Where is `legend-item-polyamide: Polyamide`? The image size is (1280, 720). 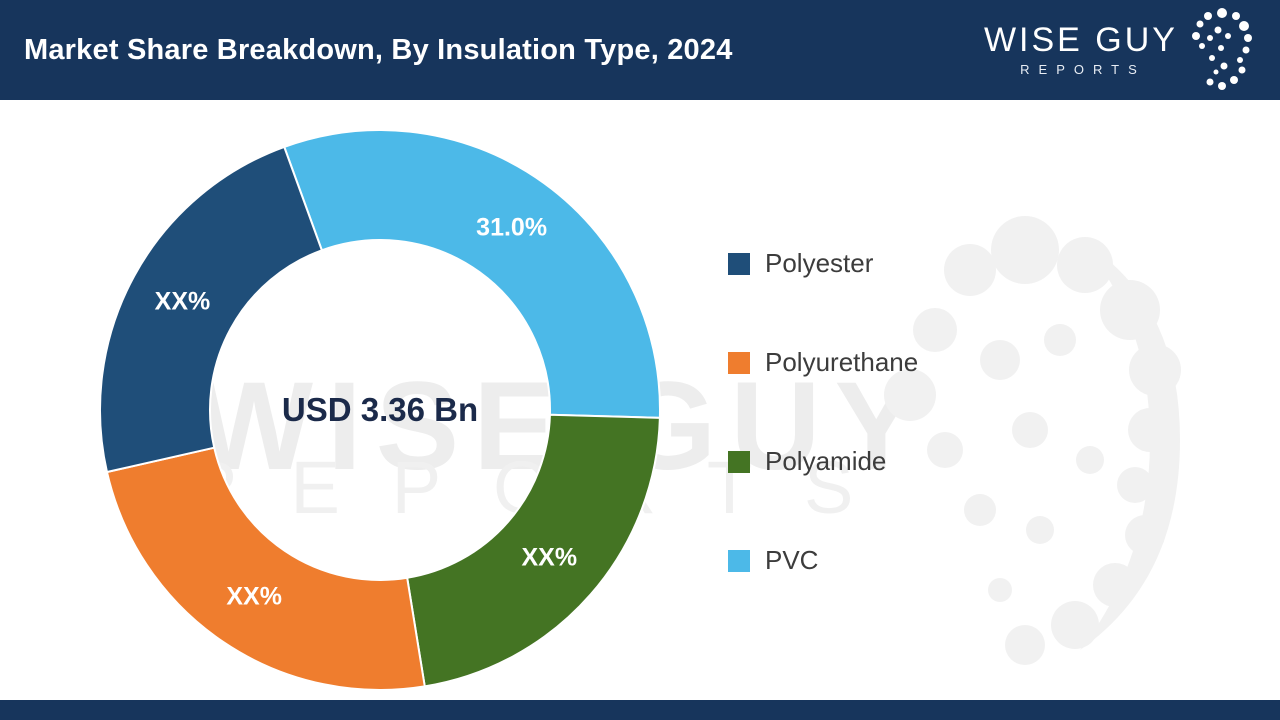
legend-item-polyamide: Polyamide is located at coordinates (823, 461).